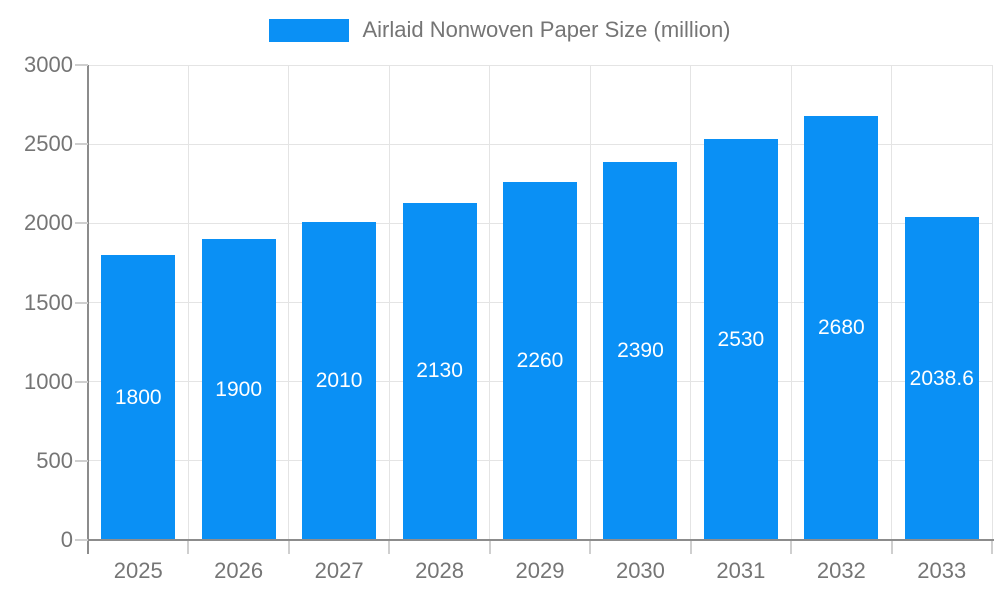 The width and height of the screenshot is (1000, 600). What do you see at coordinates (440, 570) in the screenshot?
I see `x-tick-label: 2028` at bounding box center [440, 570].